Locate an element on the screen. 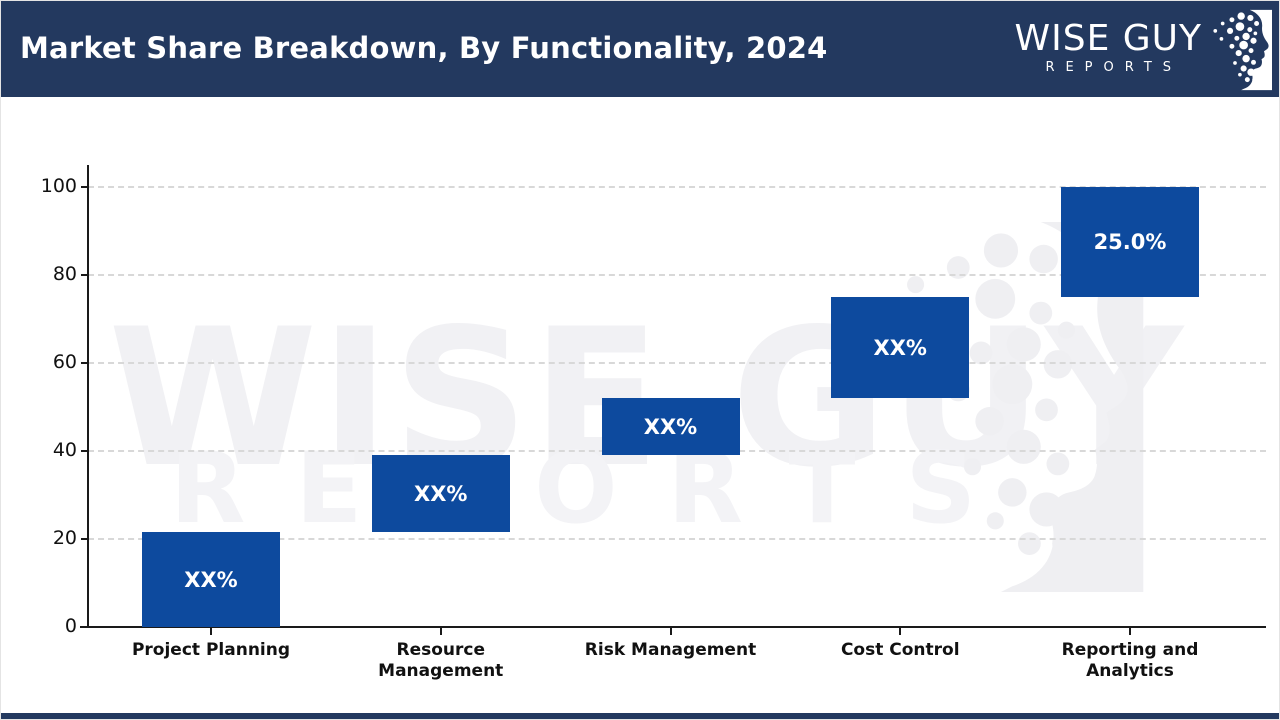  y-tick-label-80: 80 is located at coordinates (64, 274).